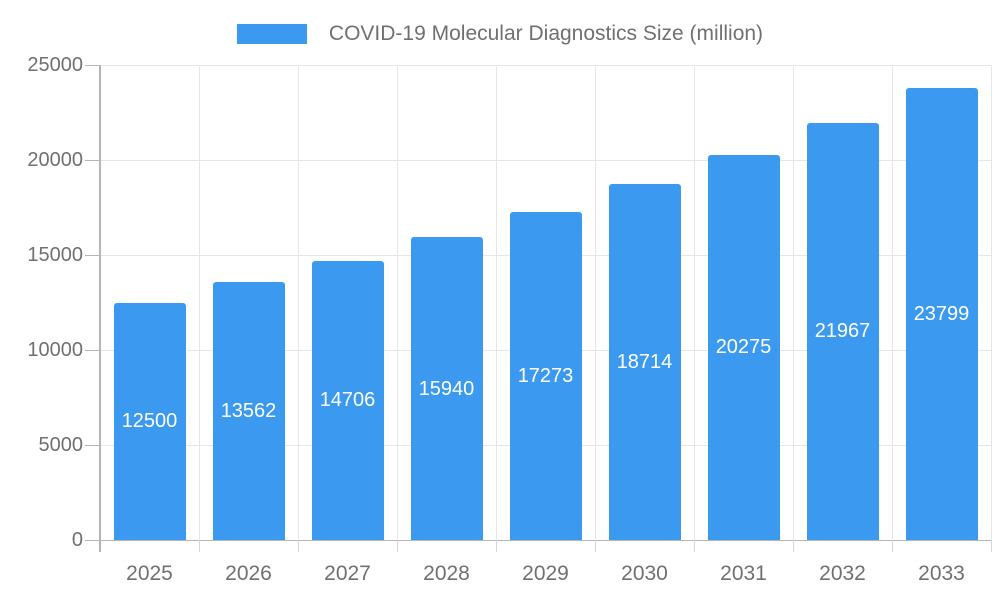  I want to click on y-tick-label: 25000, so click(55, 65).